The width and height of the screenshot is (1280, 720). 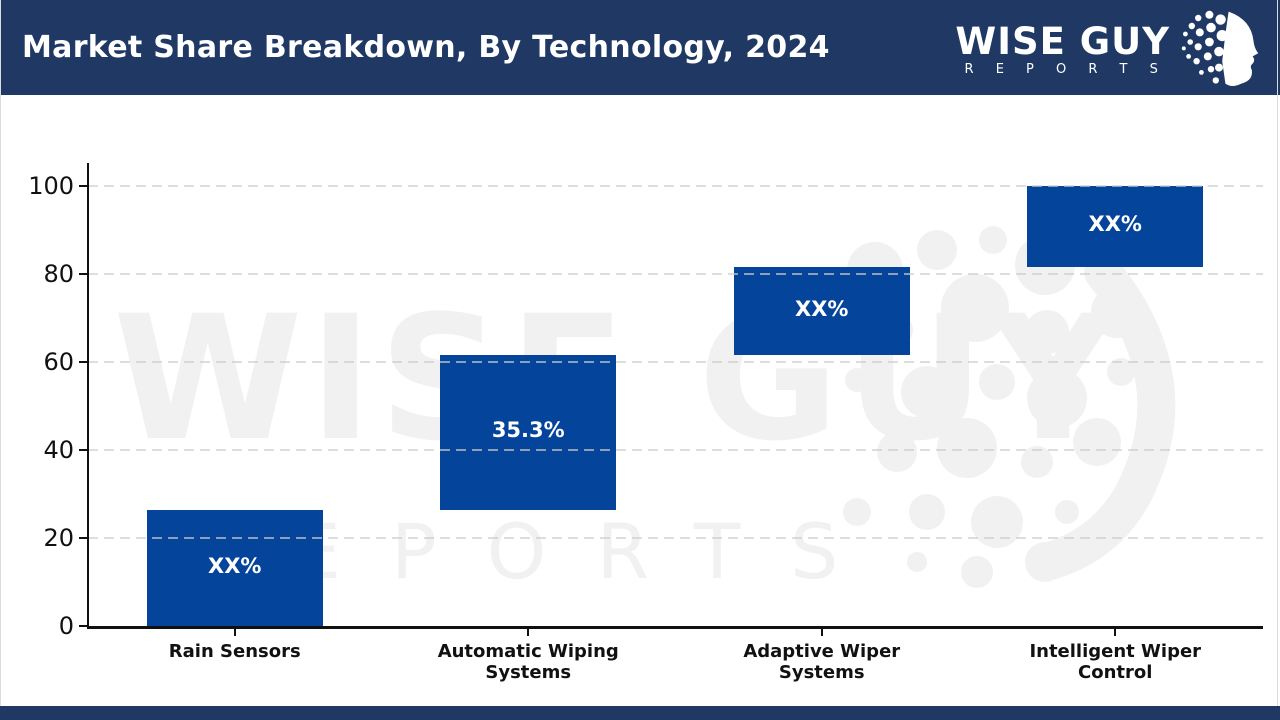 I want to click on y-tick-label: 80, so click(x=58, y=274).